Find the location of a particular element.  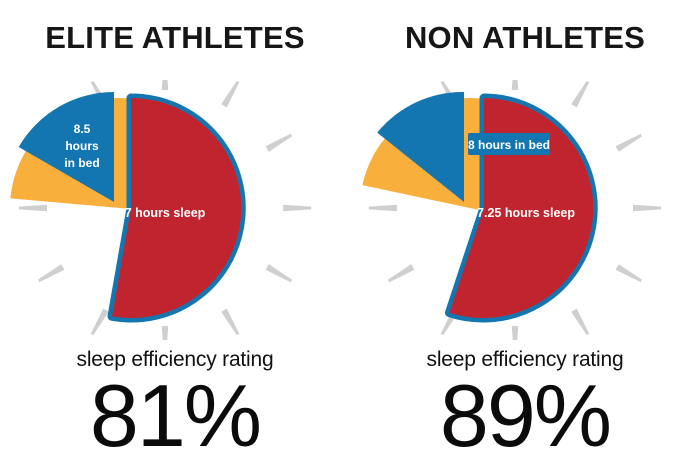

pie-label-in-bed-line2: hours is located at coordinates (82, 146).